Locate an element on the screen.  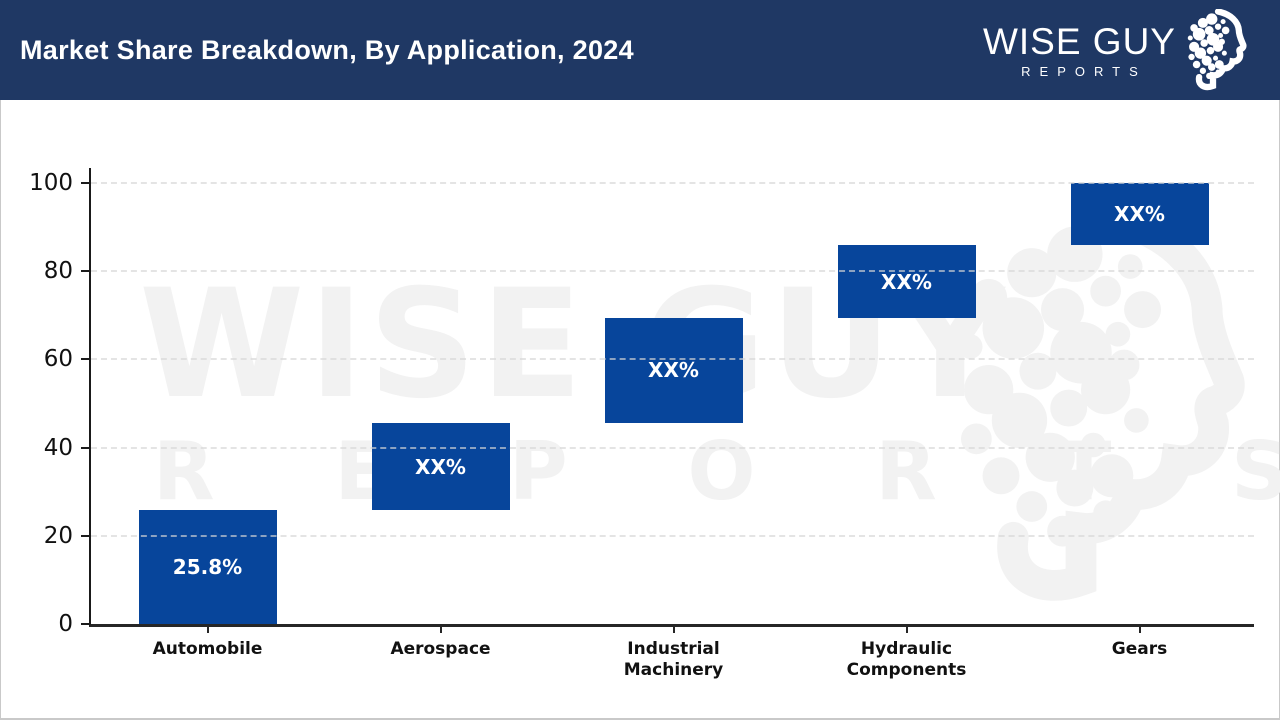
logo-text: WISE GUY REPORTS is located at coordinates (1079, 50).